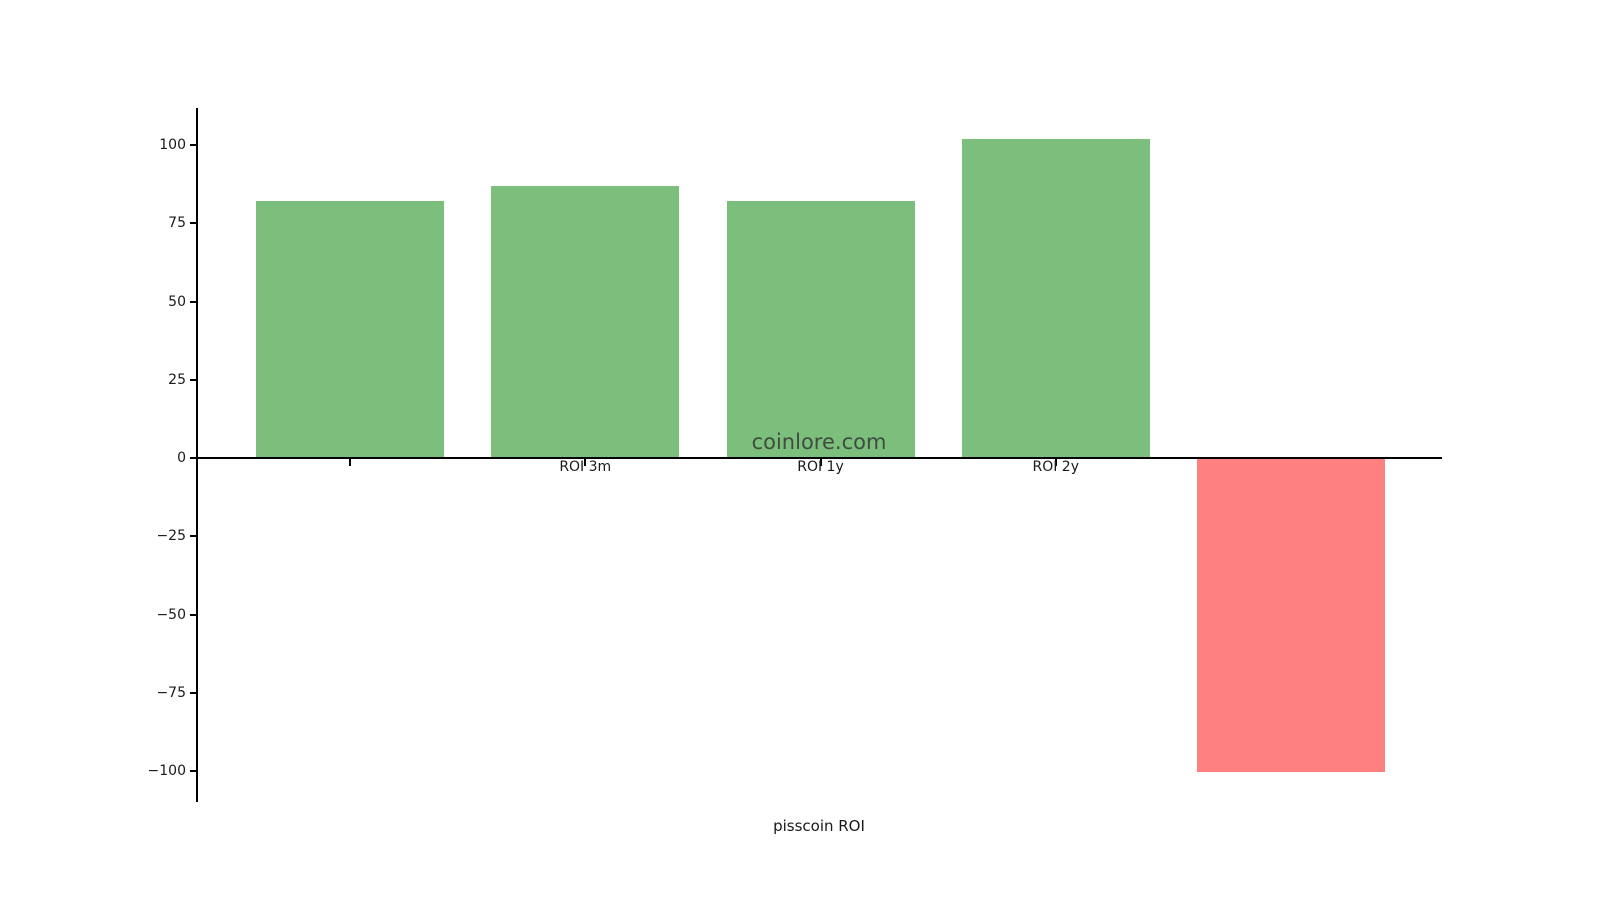  I want to click on x-tick-label: ROI 2y, so click(1056, 467).